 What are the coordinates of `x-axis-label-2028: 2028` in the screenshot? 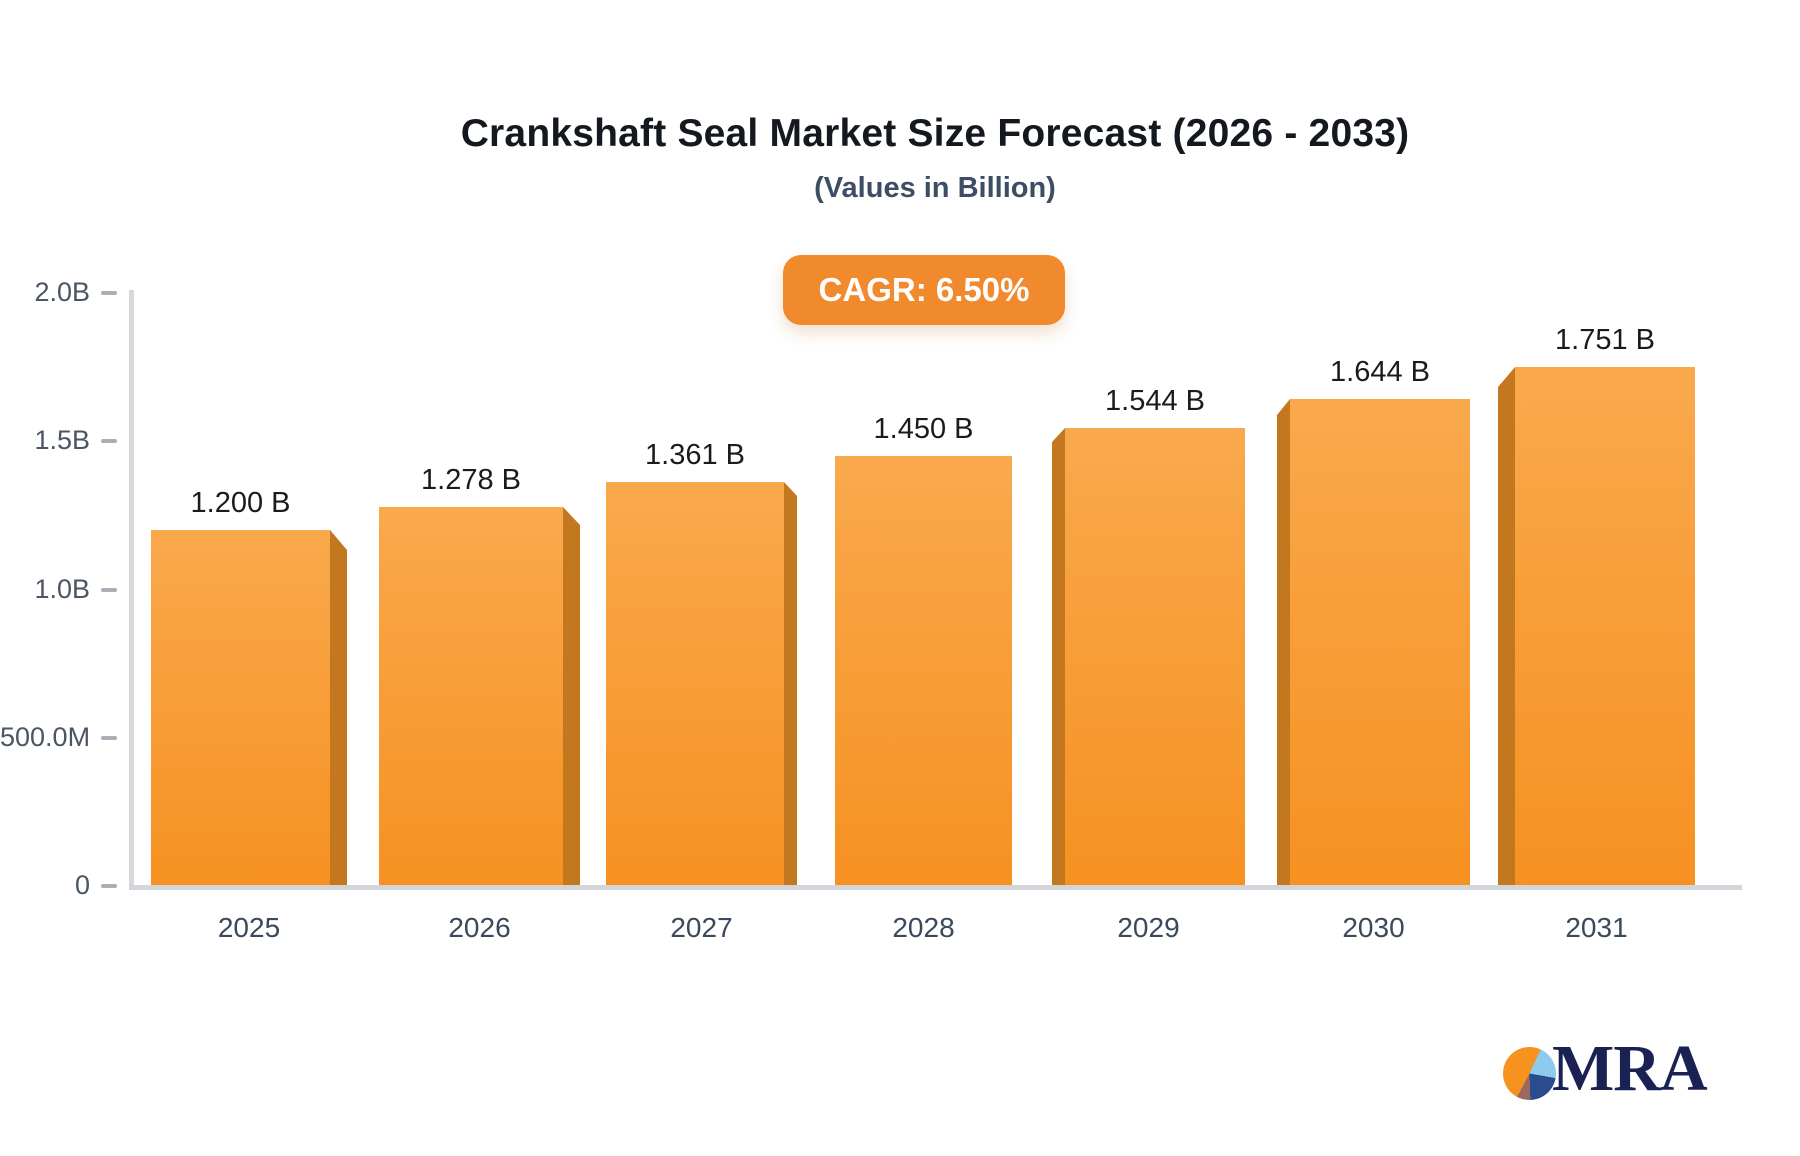 It's located at (923, 927).